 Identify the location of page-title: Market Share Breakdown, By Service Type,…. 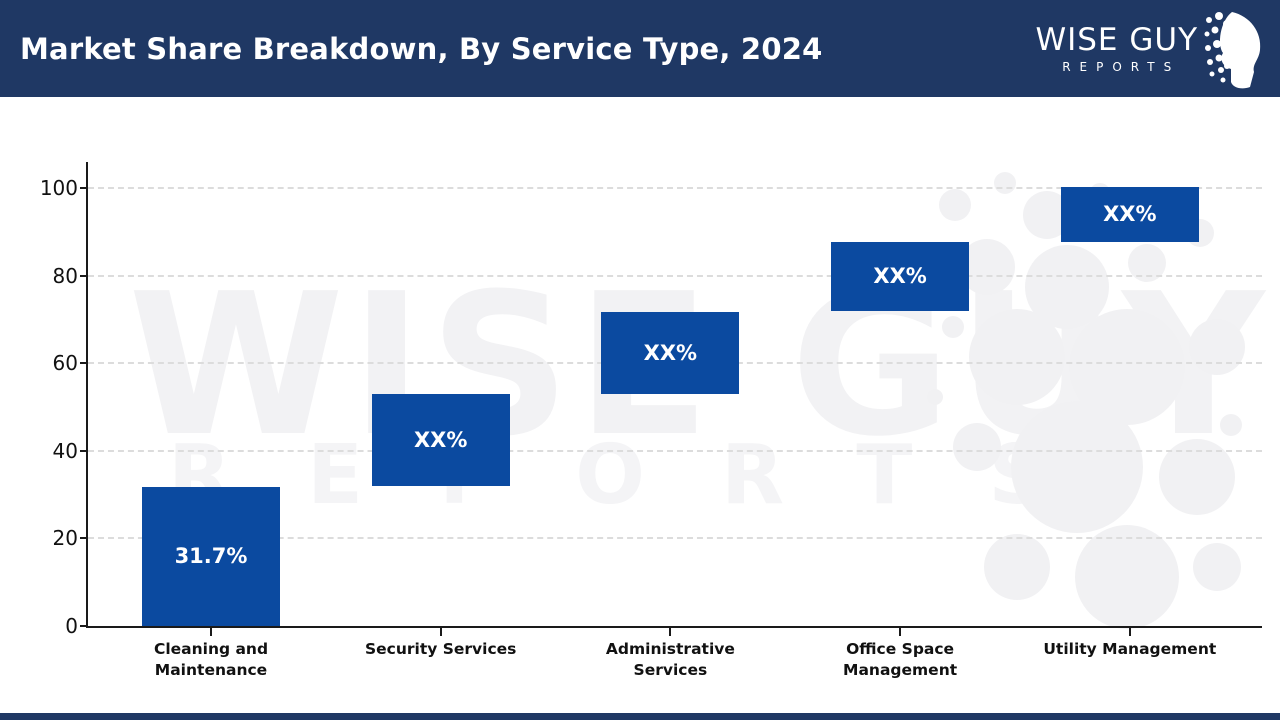
(421, 48).